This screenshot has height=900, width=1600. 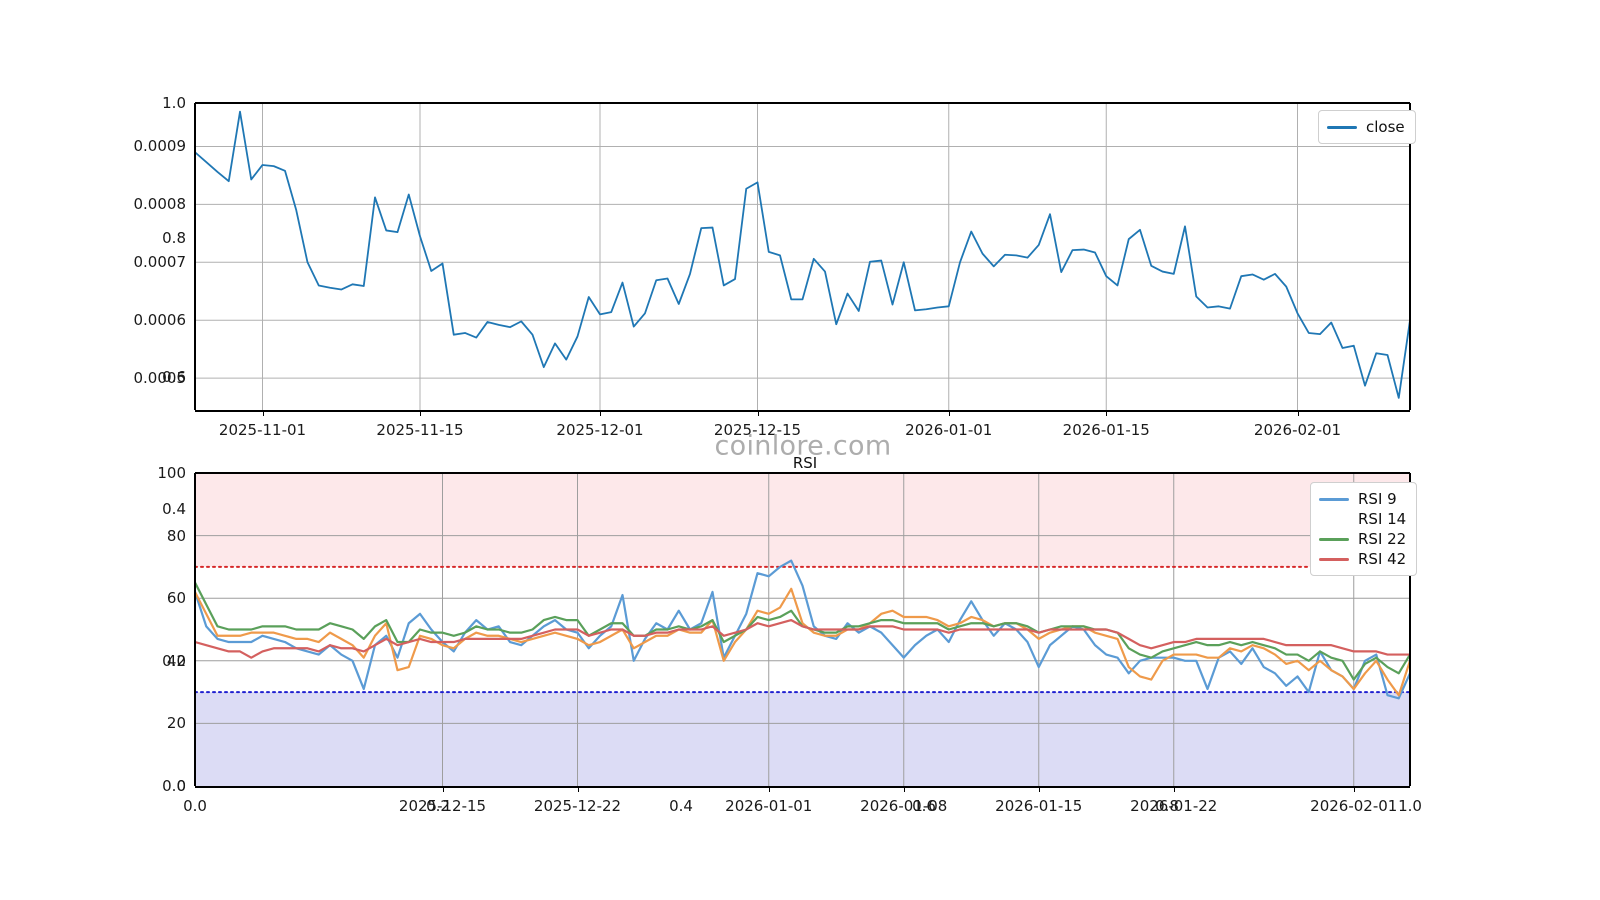 What do you see at coordinates (1039, 806) in the screenshot?
I see `rsi-xtick-label: 2026-01-15` at bounding box center [1039, 806].